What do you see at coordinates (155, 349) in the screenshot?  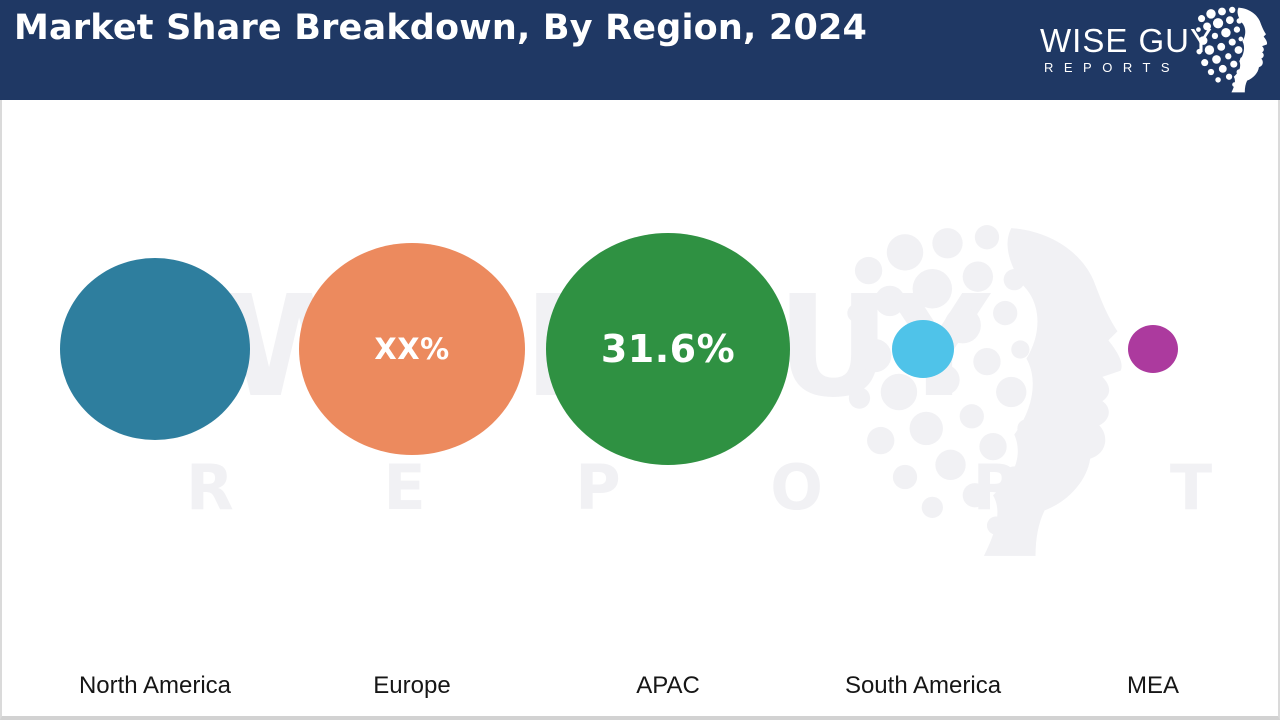 I see `bubble-north-america` at bounding box center [155, 349].